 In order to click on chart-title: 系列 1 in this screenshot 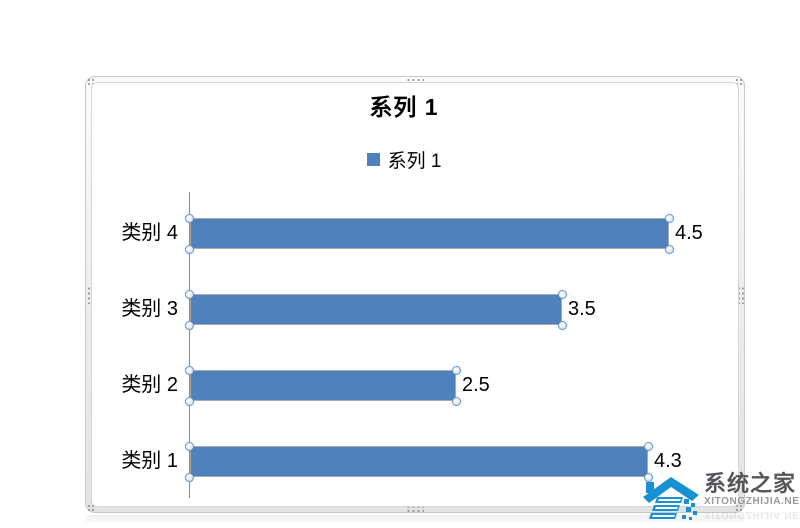, I will do `click(404, 107)`.